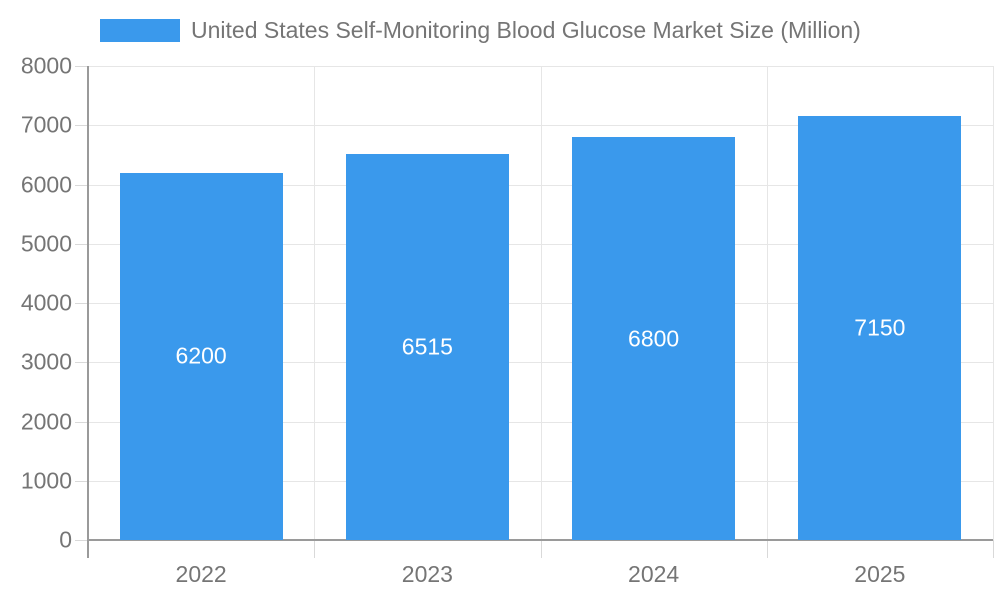 This screenshot has width=1000, height=600. I want to click on y-axis-tick-label: 1000, so click(46, 480).